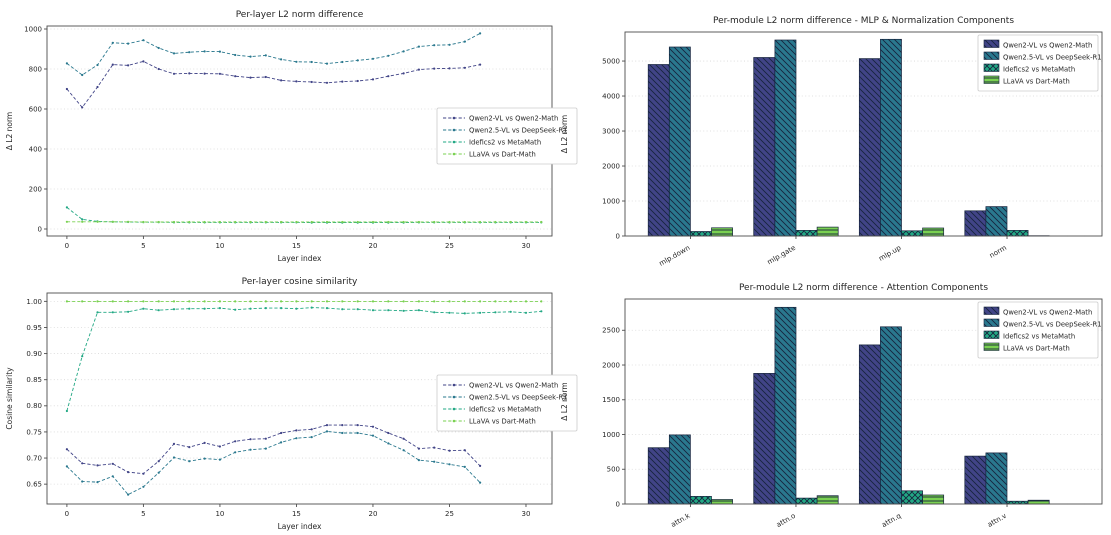 The image size is (1111, 535). Describe the element at coordinates (40, 229) in the screenshot. I see `y-tick-label: 0` at that location.